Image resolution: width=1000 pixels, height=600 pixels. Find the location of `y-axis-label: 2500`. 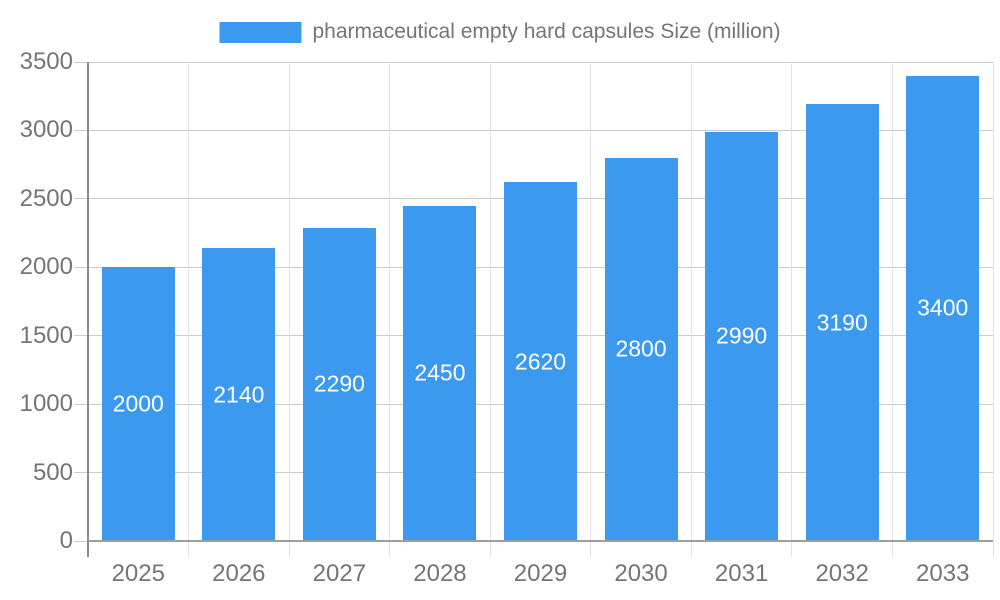

y-axis-label: 2500 is located at coordinates (46, 198).